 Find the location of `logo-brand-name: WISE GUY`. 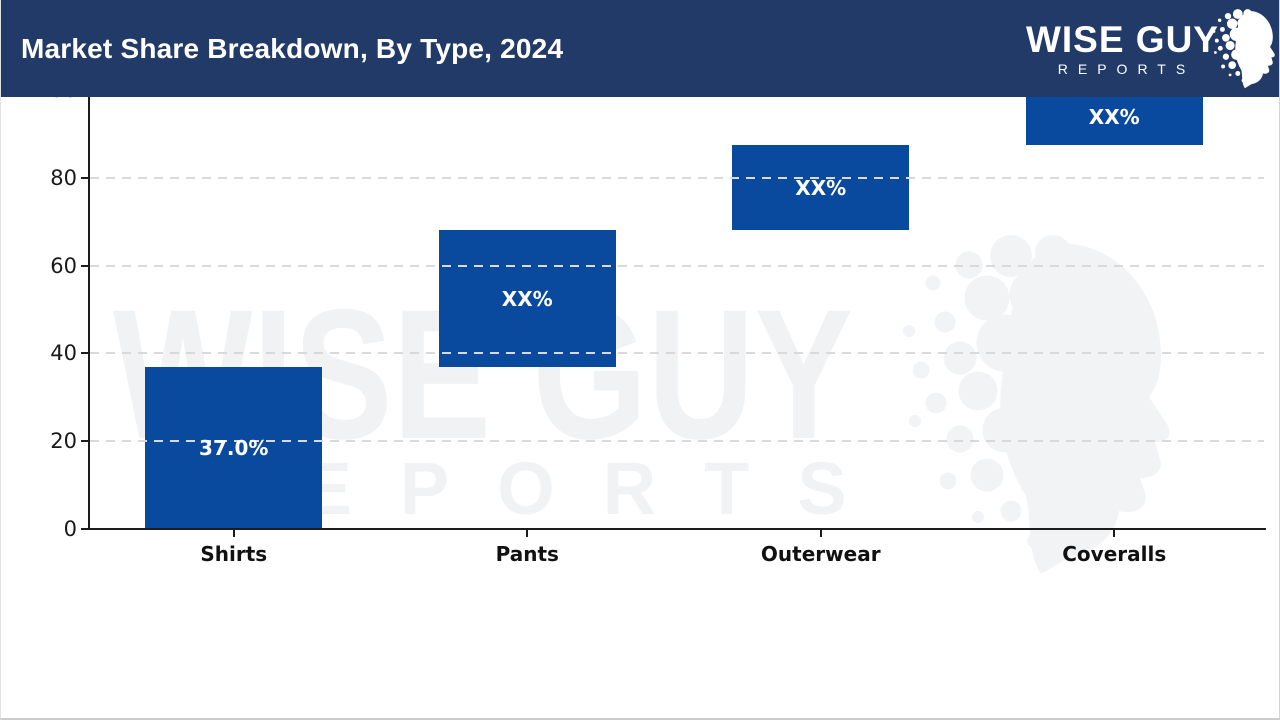

logo-brand-name: WISE GUY is located at coordinates (1122, 39).